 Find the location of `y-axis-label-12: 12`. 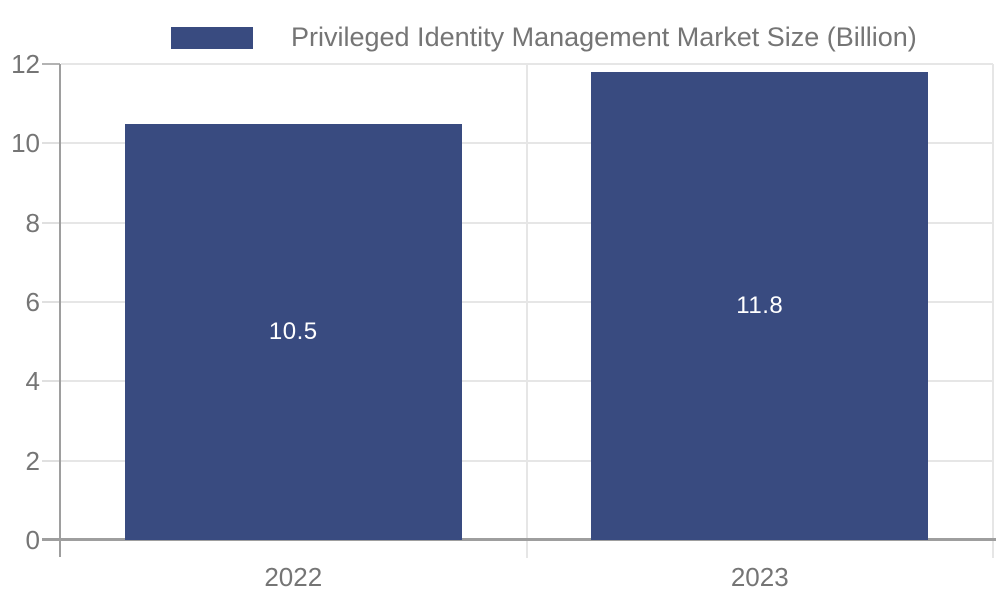

y-axis-label-12: 12 is located at coordinates (25, 64).